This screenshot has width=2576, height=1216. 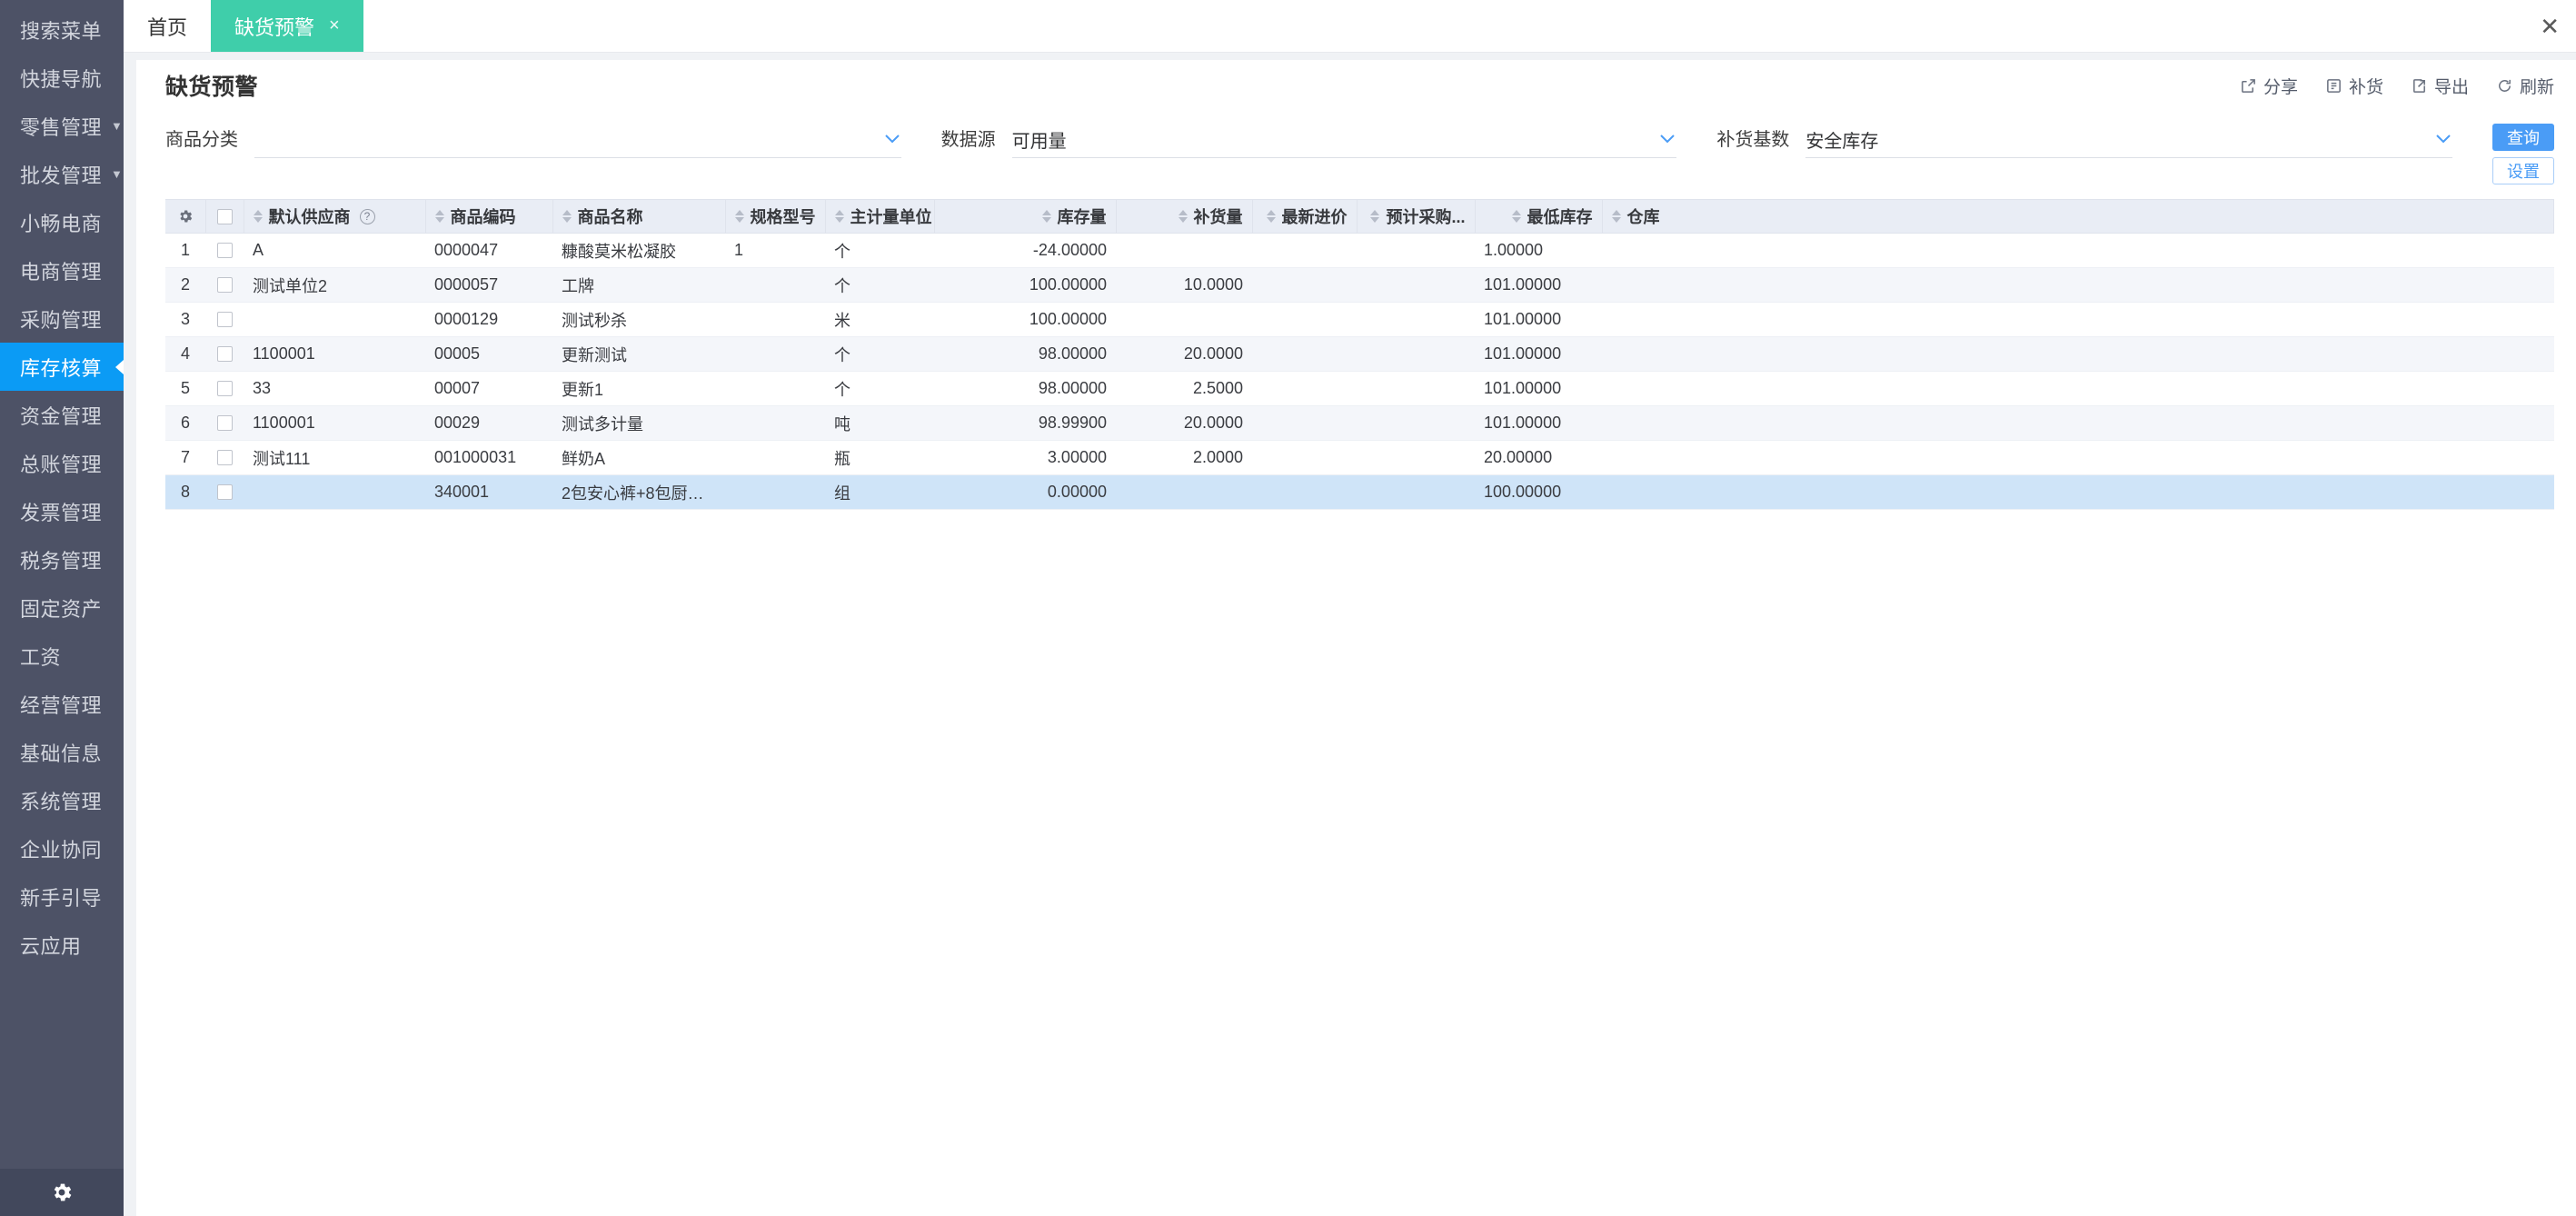 I want to click on sidebar-item-label: 固定资产, so click(x=62, y=609).